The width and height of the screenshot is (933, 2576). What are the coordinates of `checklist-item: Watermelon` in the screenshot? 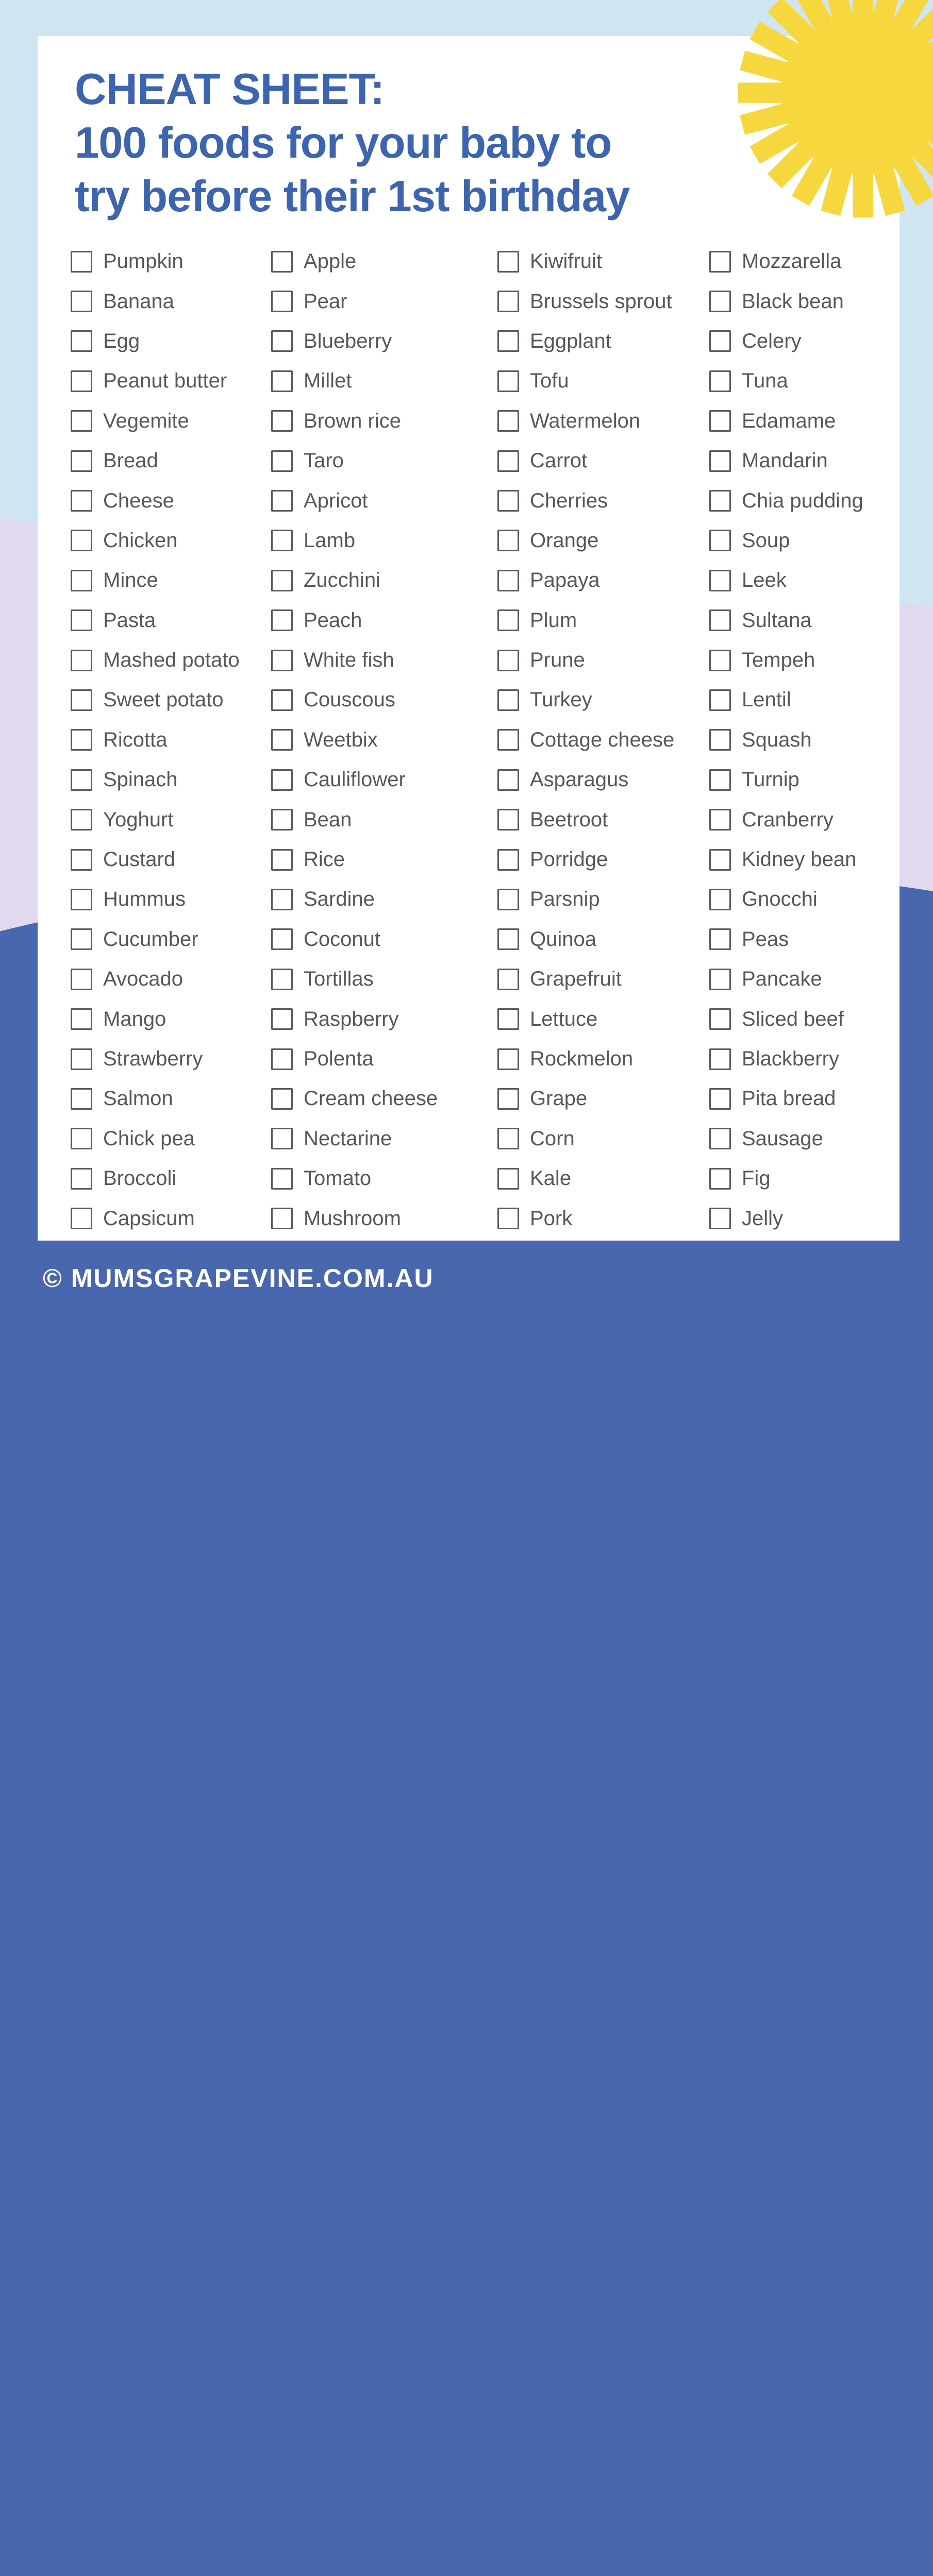 It's located at (585, 421).